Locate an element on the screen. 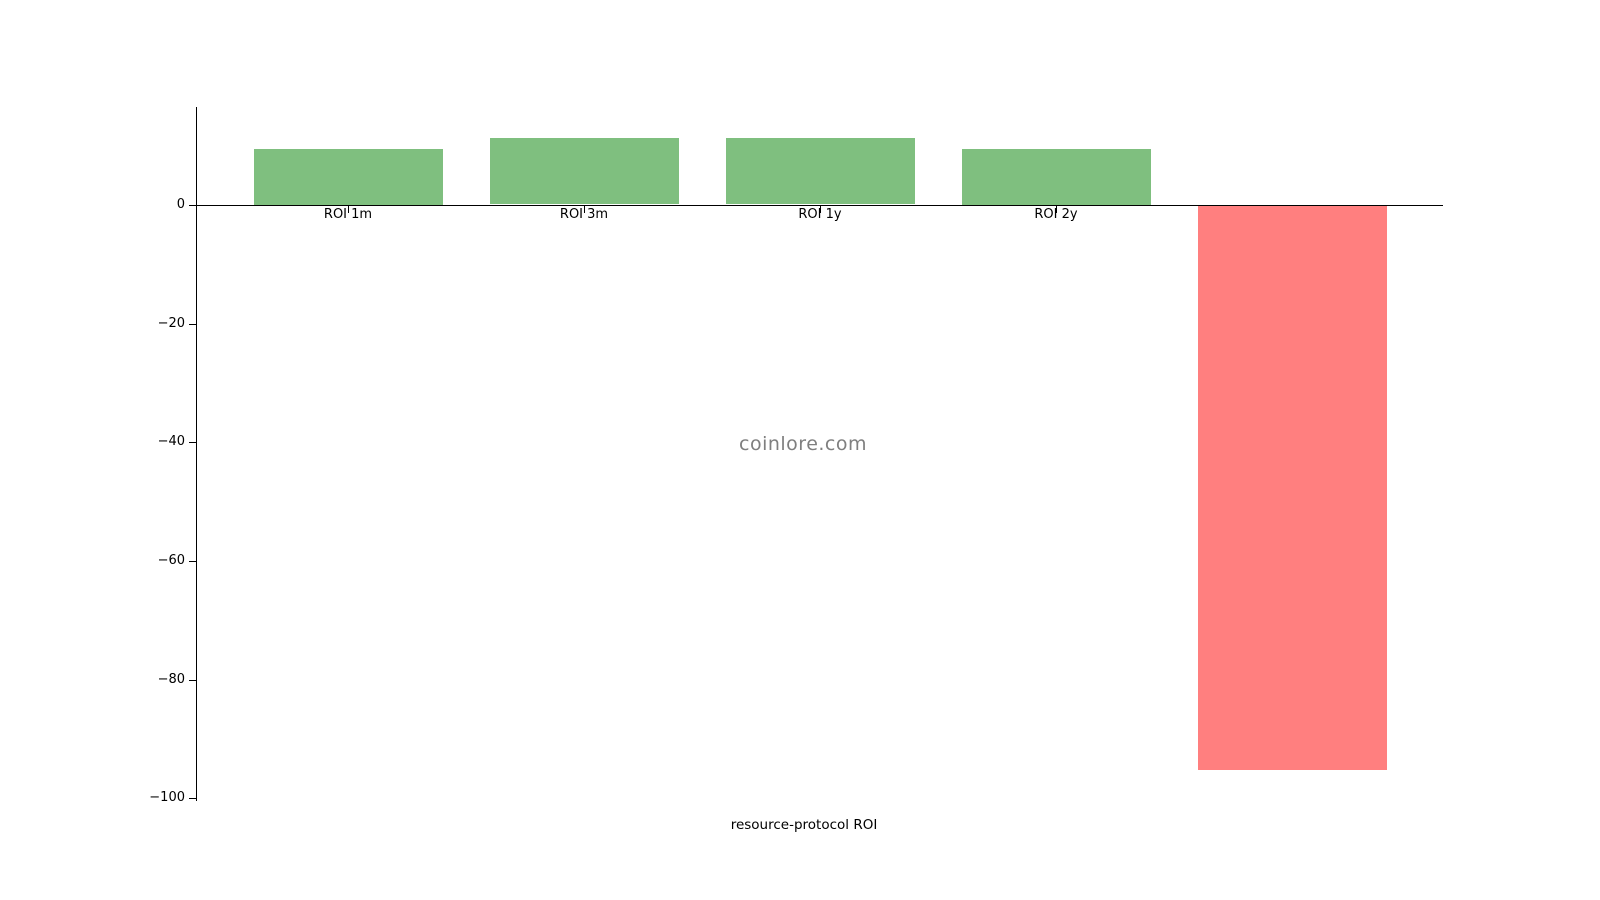  y-tick-label: −20 is located at coordinates (171, 323).